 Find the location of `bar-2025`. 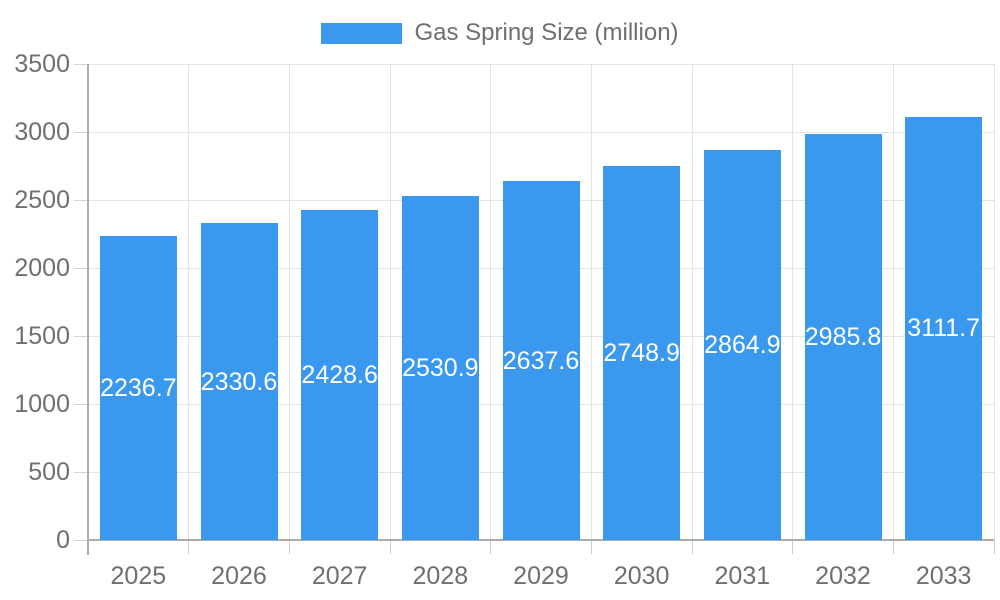

bar-2025 is located at coordinates (138, 387).